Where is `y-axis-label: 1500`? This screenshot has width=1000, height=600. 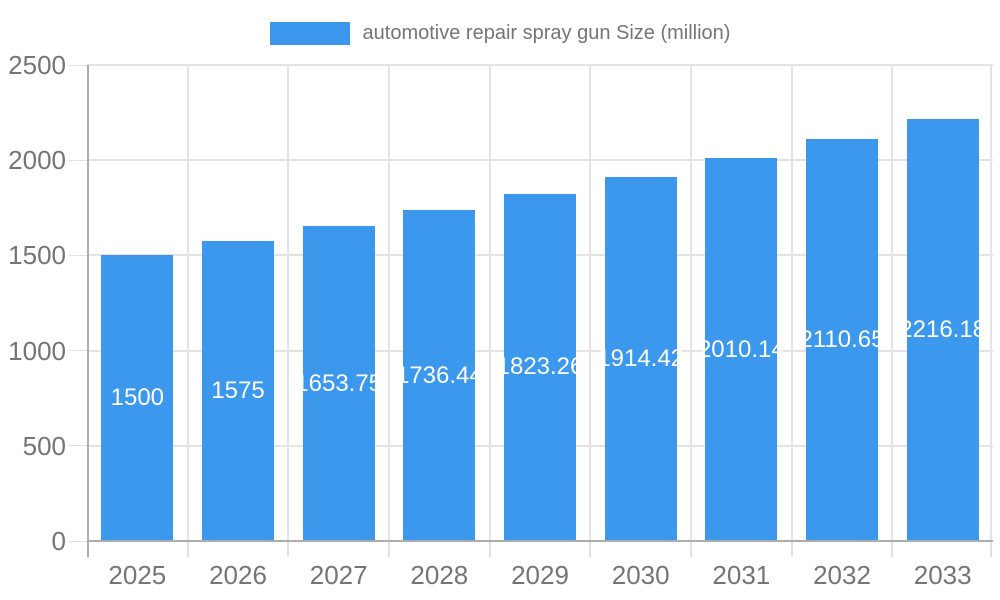 y-axis-label: 1500 is located at coordinates (37, 255).